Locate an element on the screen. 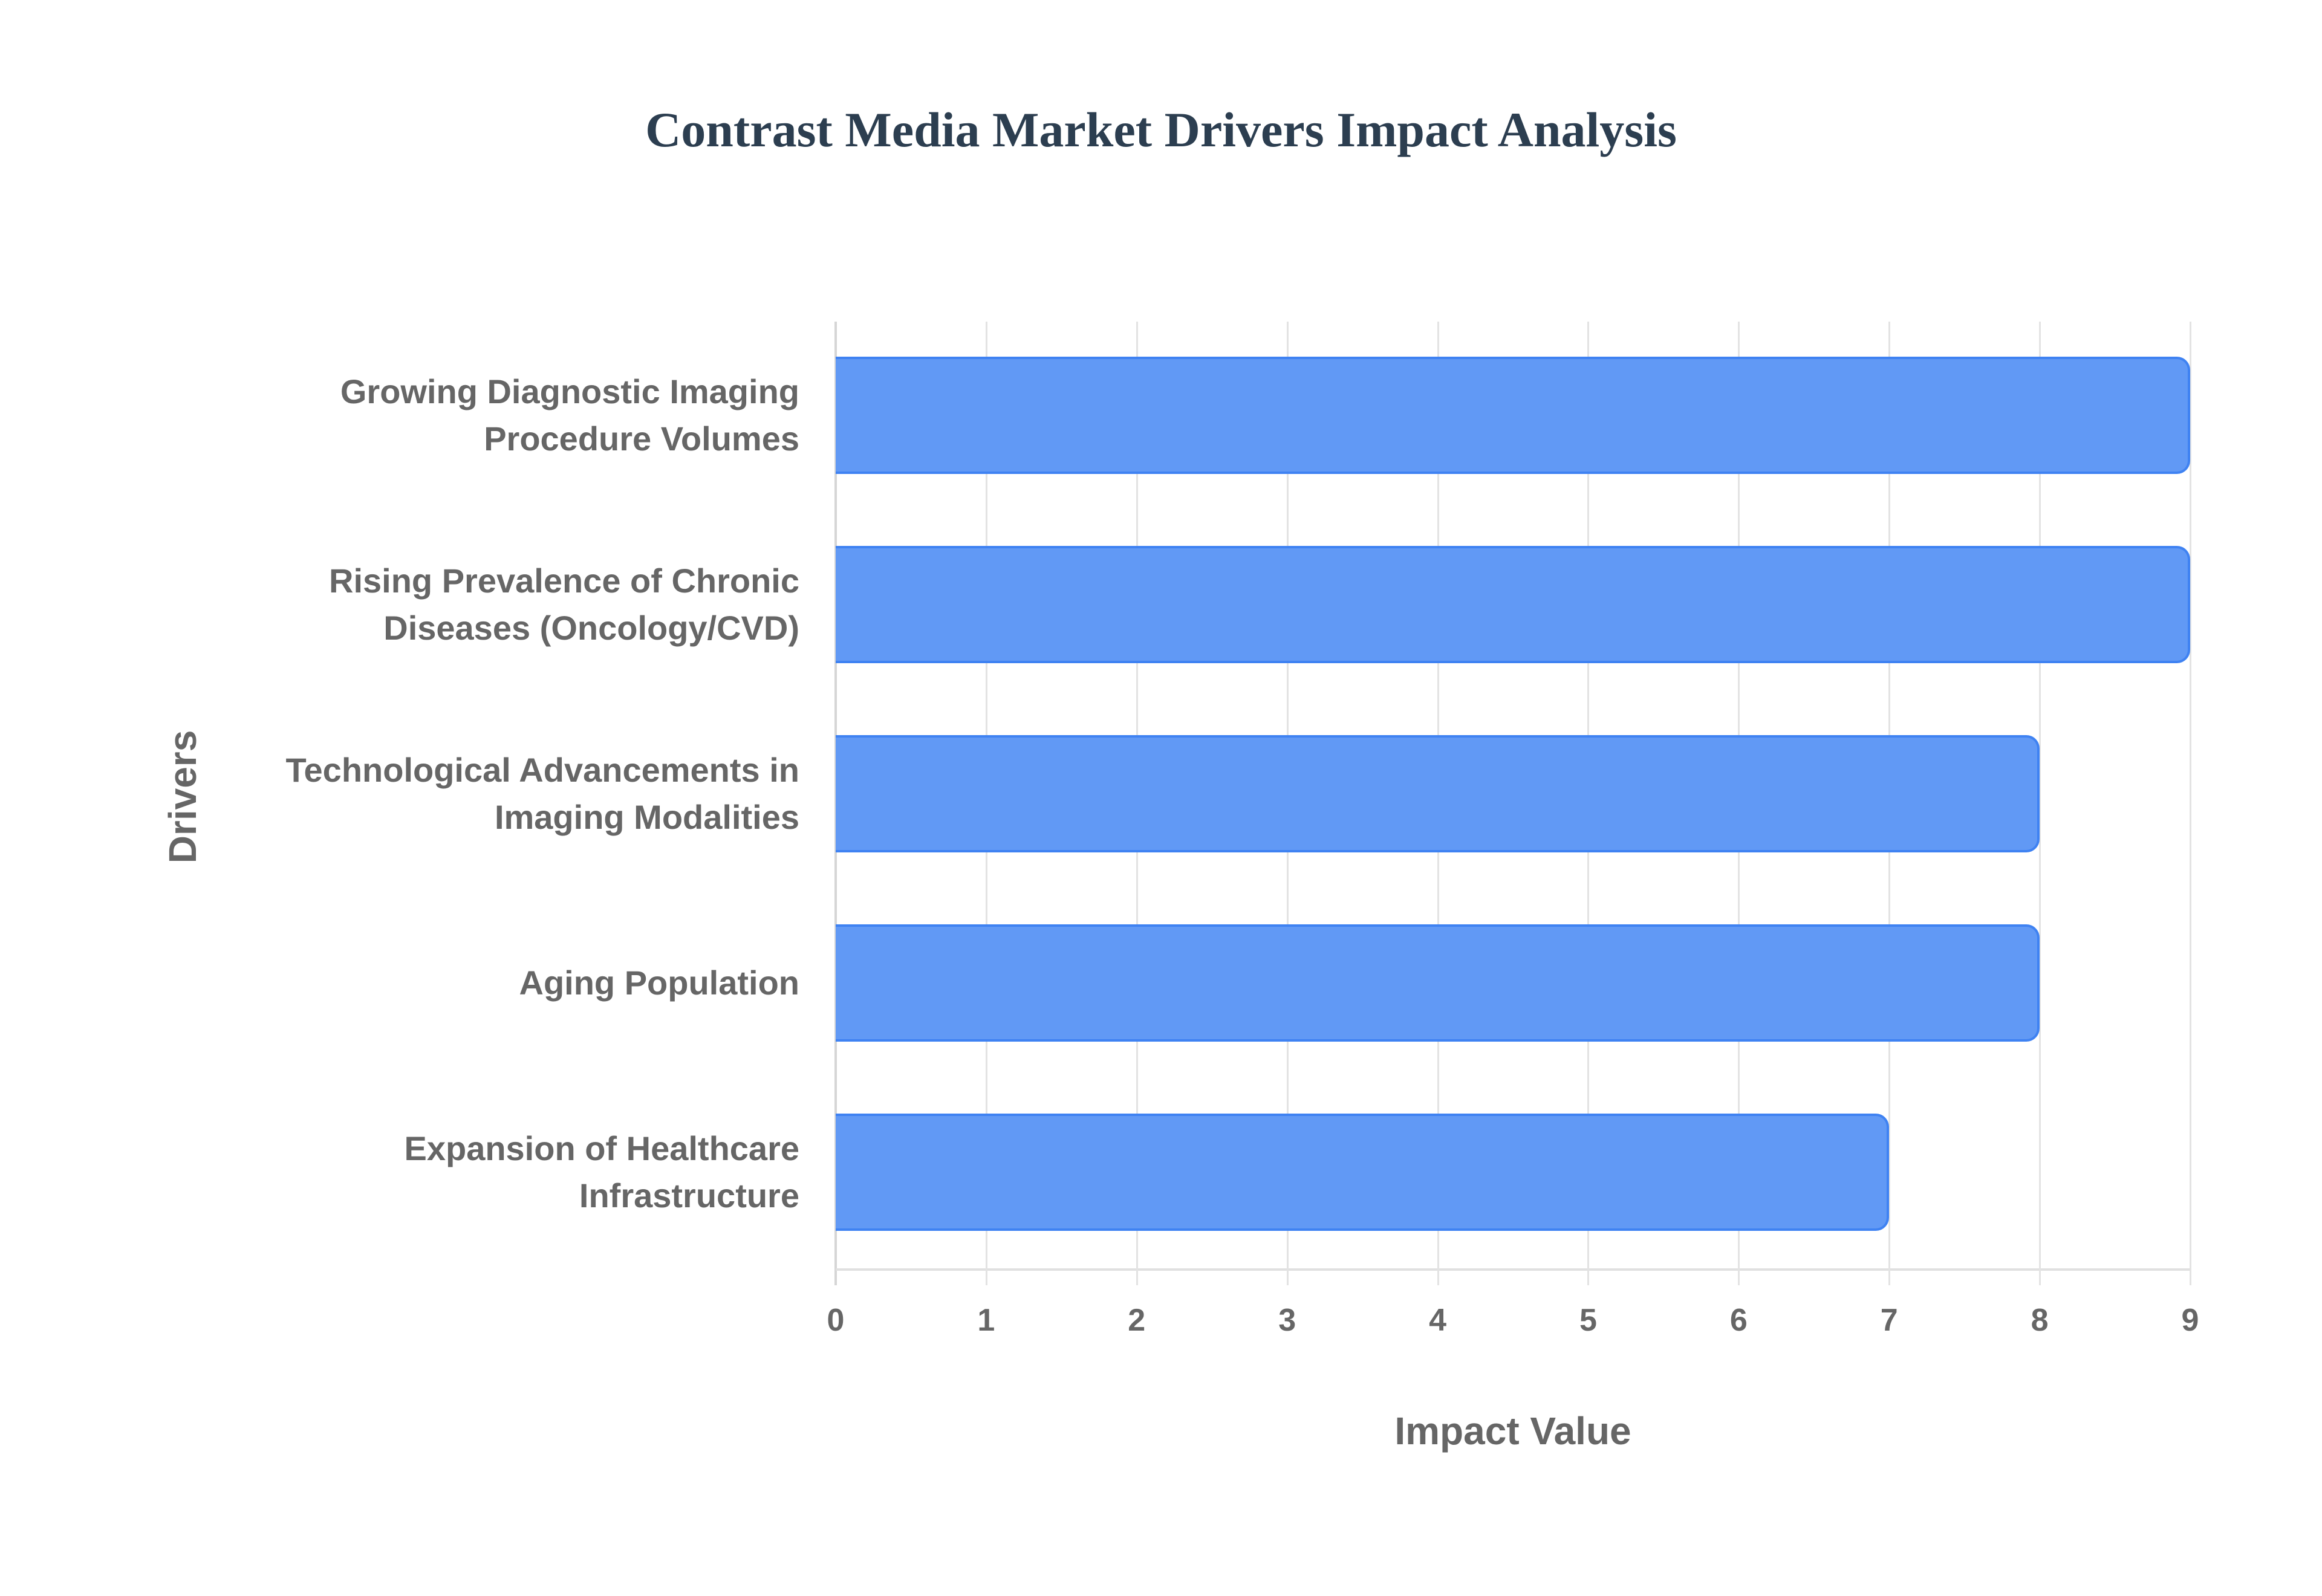  y-tick-label-line: Technological Advancements in is located at coordinates (542, 770).